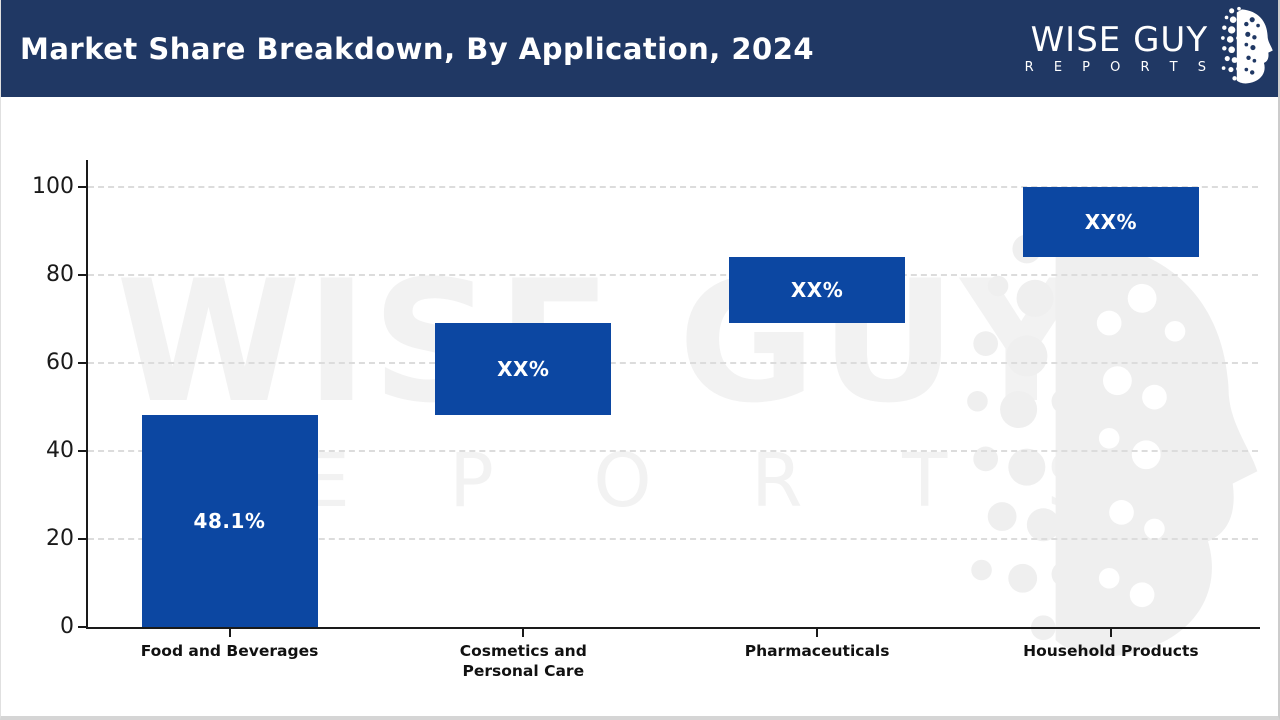  I want to click on y-tick-label: 40, so click(60, 450).